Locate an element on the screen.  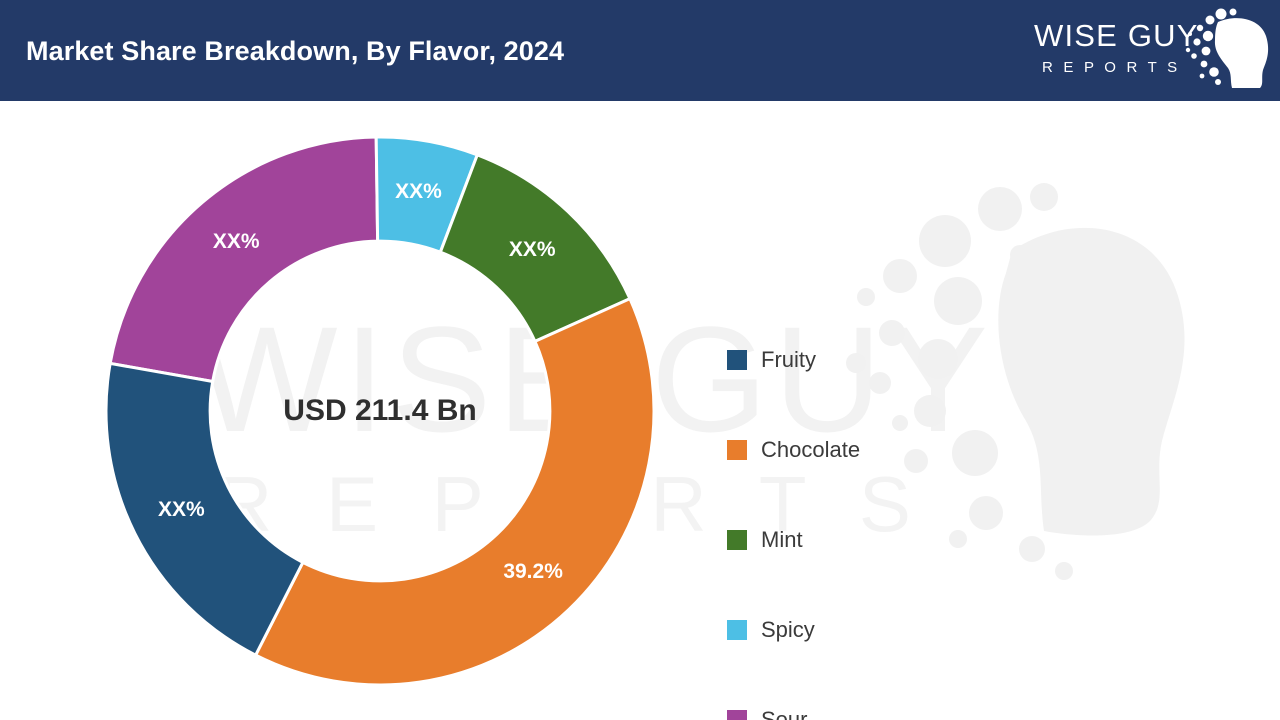
legend-label: Chocolate is located at coordinates (811, 449).